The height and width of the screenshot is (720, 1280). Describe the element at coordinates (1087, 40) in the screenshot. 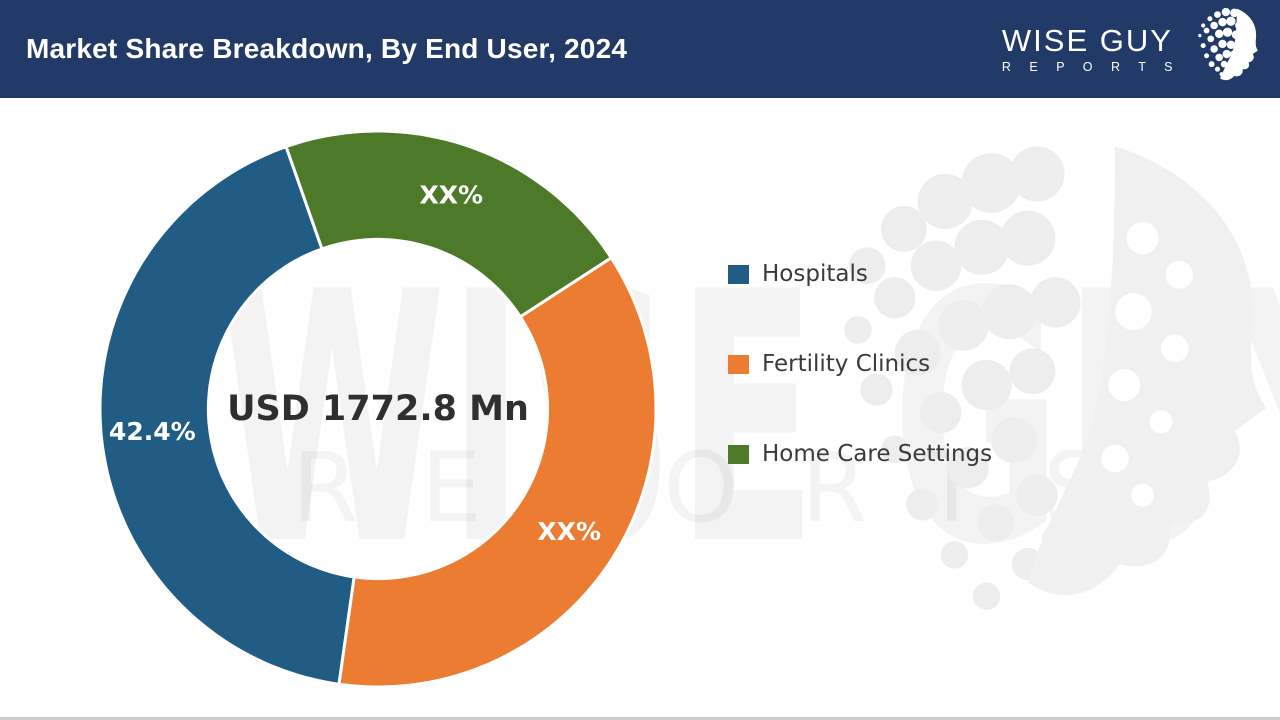

I see `logo-wordmark: WISE GUY` at that location.